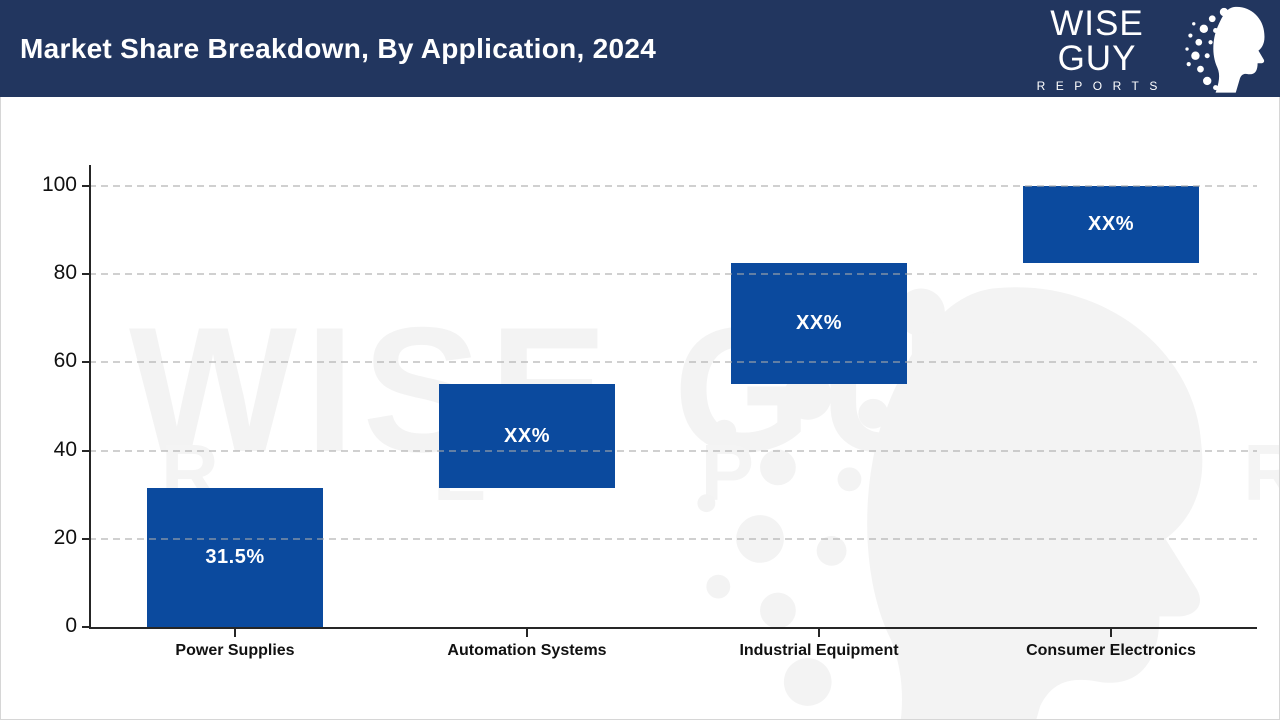  I want to click on y-axis-line, so click(90, 397).